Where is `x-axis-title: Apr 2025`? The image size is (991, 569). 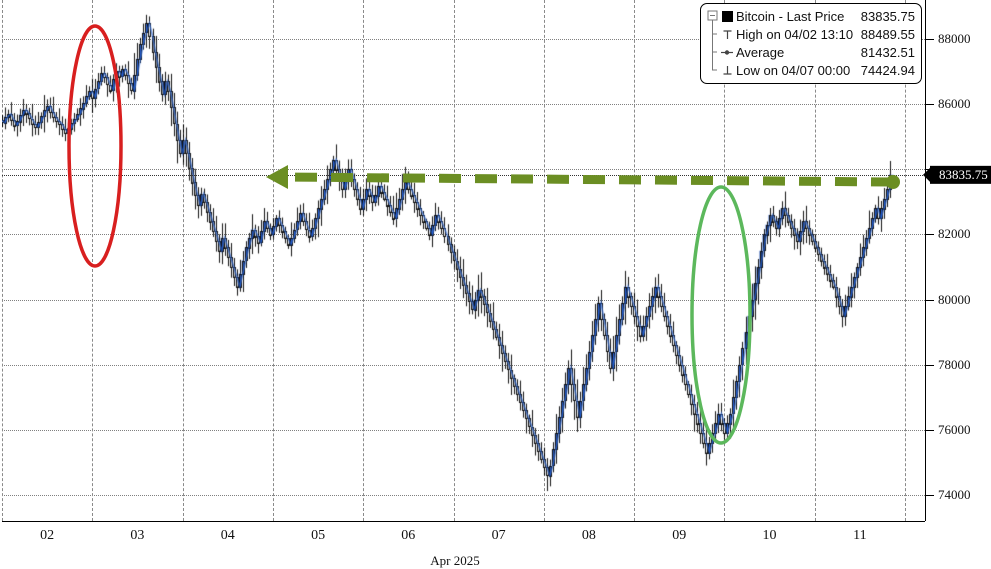 x-axis-title: Apr 2025 is located at coordinates (455, 560).